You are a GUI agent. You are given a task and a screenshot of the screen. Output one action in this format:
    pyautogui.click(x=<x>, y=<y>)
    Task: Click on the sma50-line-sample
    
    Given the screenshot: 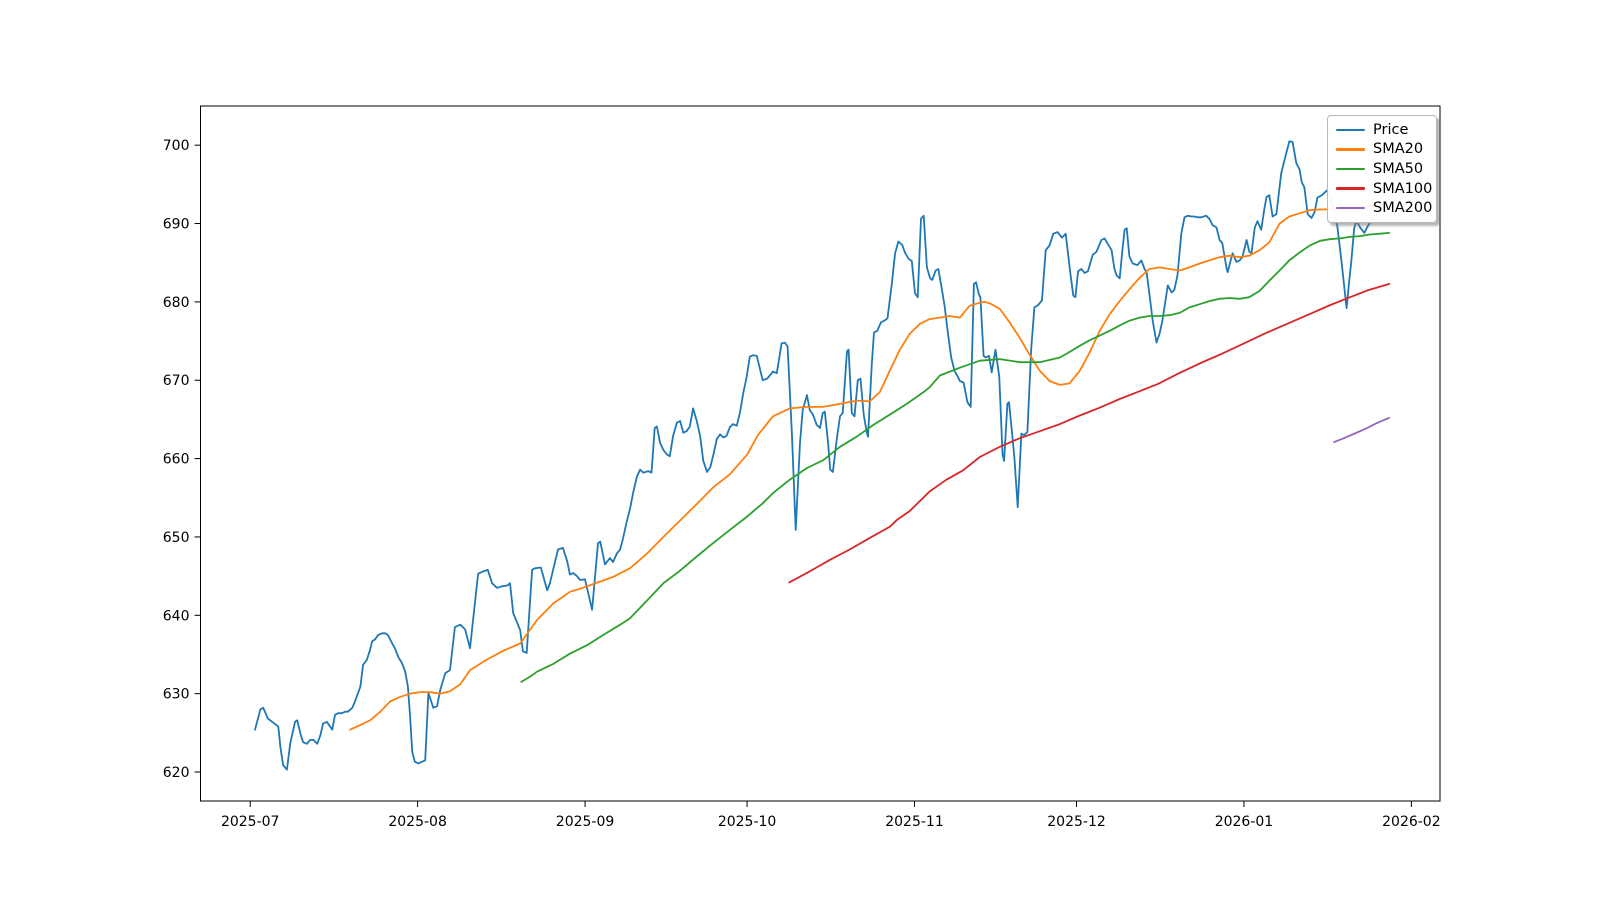 What is the action you would take?
    pyautogui.click(x=1350, y=169)
    